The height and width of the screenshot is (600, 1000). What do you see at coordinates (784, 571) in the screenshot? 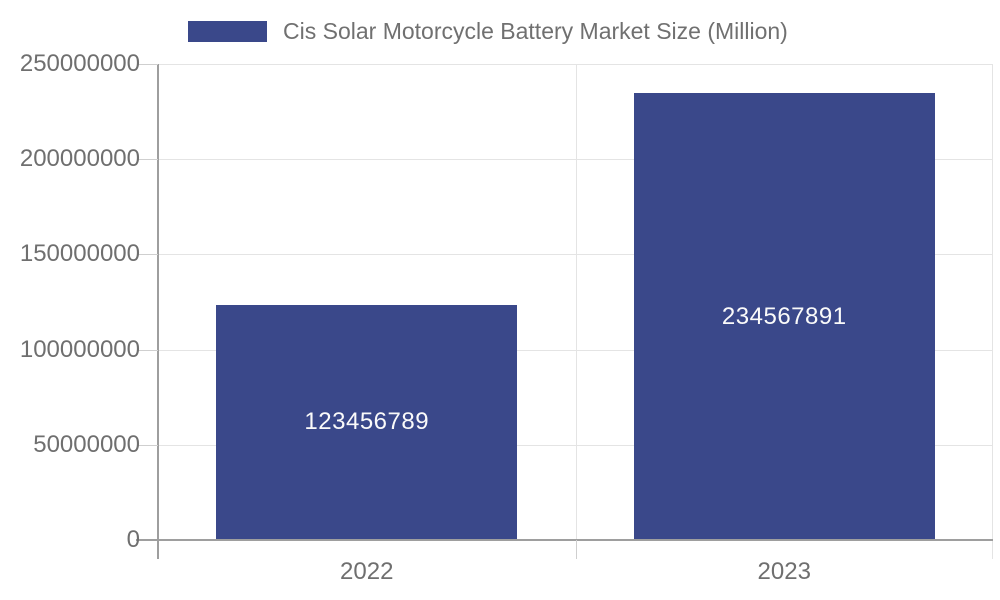
I see `x-tick-label-2023: 2023` at bounding box center [784, 571].